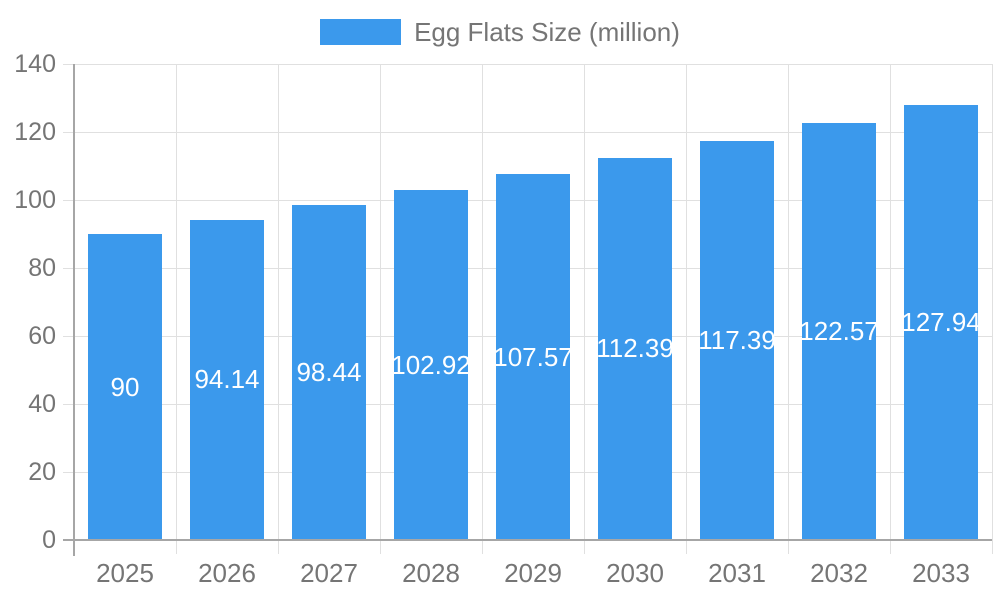 This screenshot has width=1000, height=600. What do you see at coordinates (839, 573) in the screenshot?
I see `x-axis-label-2032: 2032` at bounding box center [839, 573].